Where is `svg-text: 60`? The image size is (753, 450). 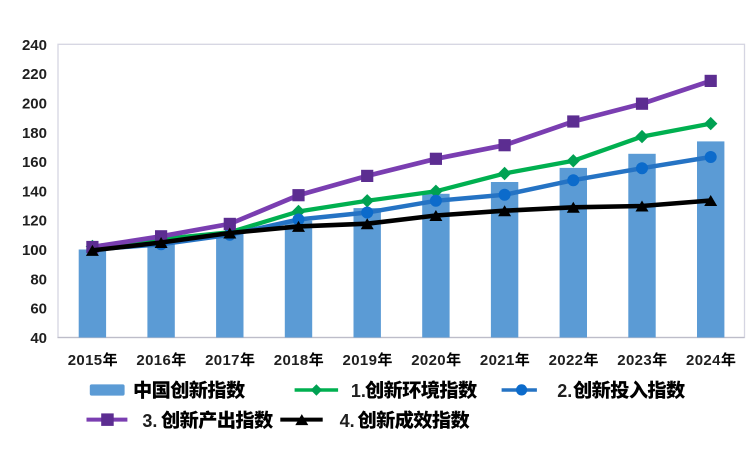 svg-text: 60 is located at coordinates (38, 309).